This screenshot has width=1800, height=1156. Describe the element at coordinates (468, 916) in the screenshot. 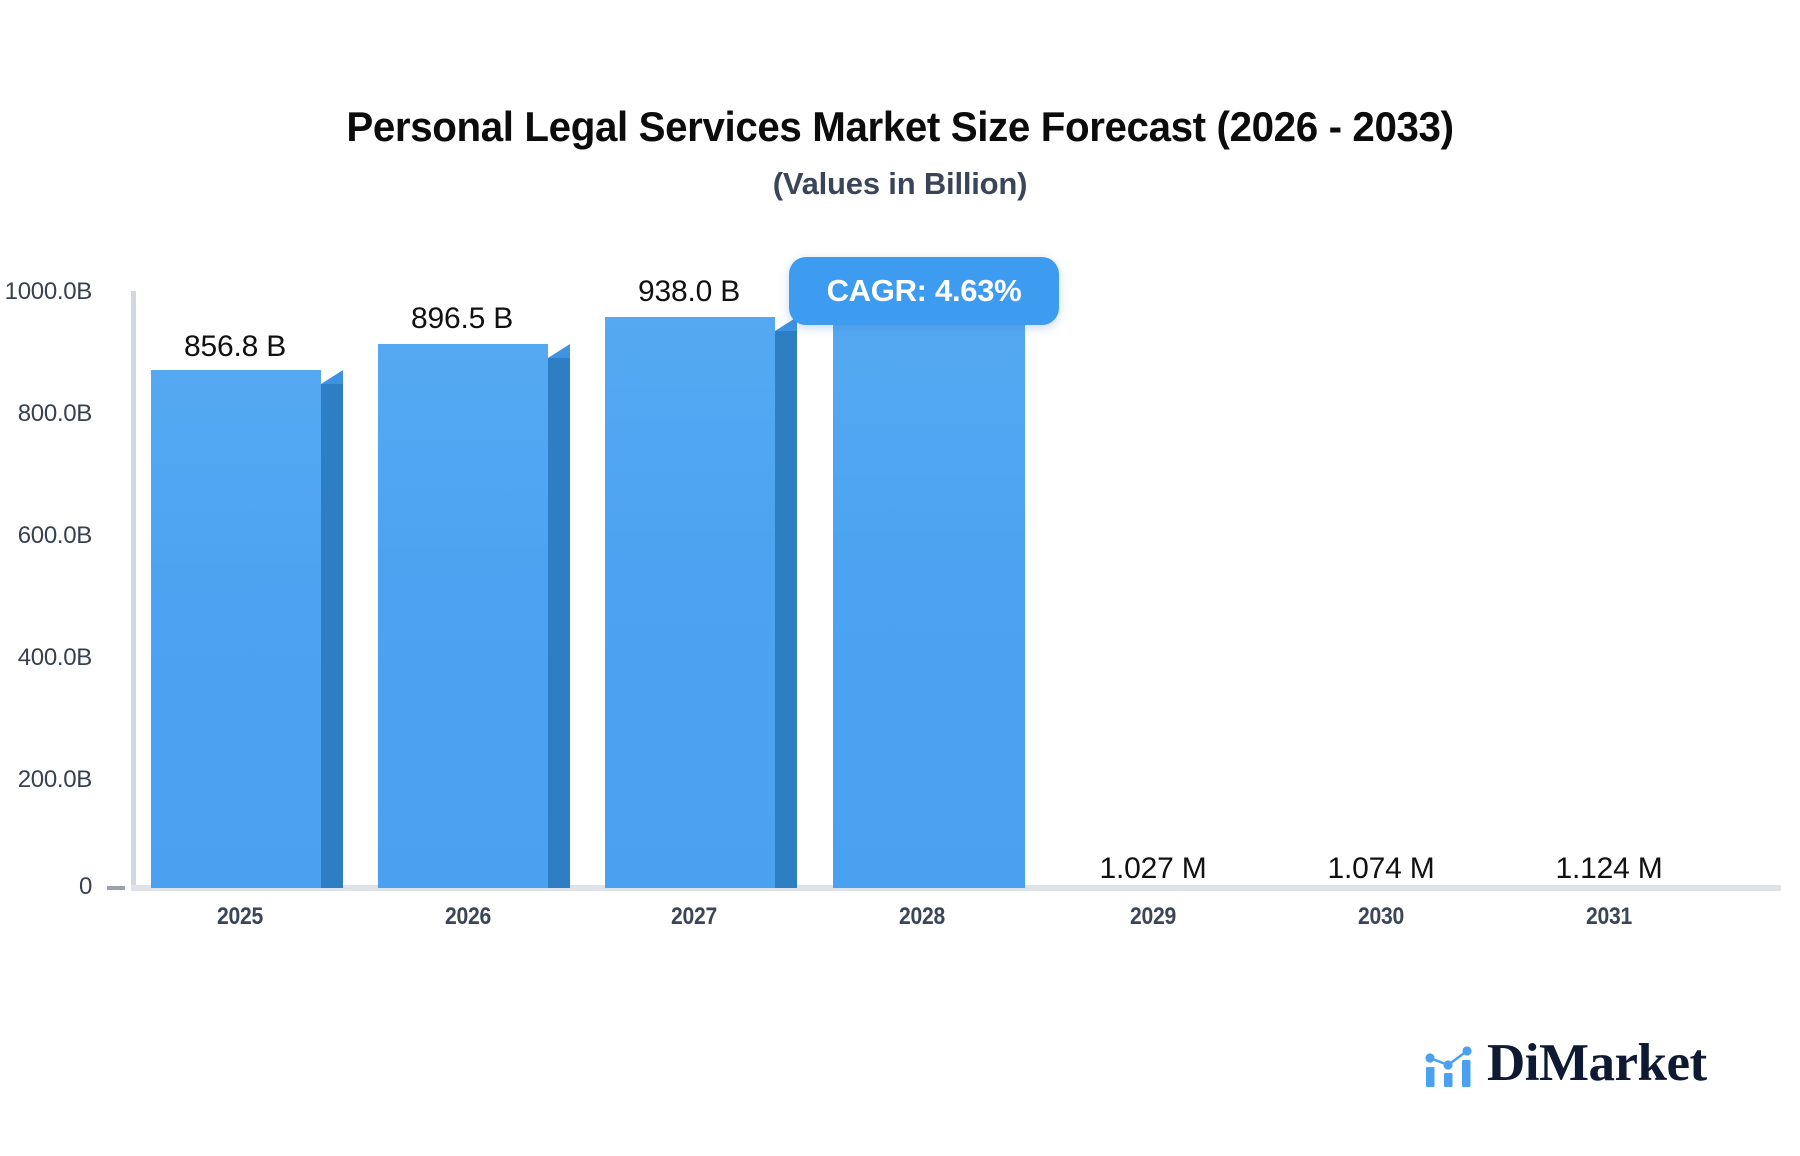

I see `x-tick-label: 2026` at that location.